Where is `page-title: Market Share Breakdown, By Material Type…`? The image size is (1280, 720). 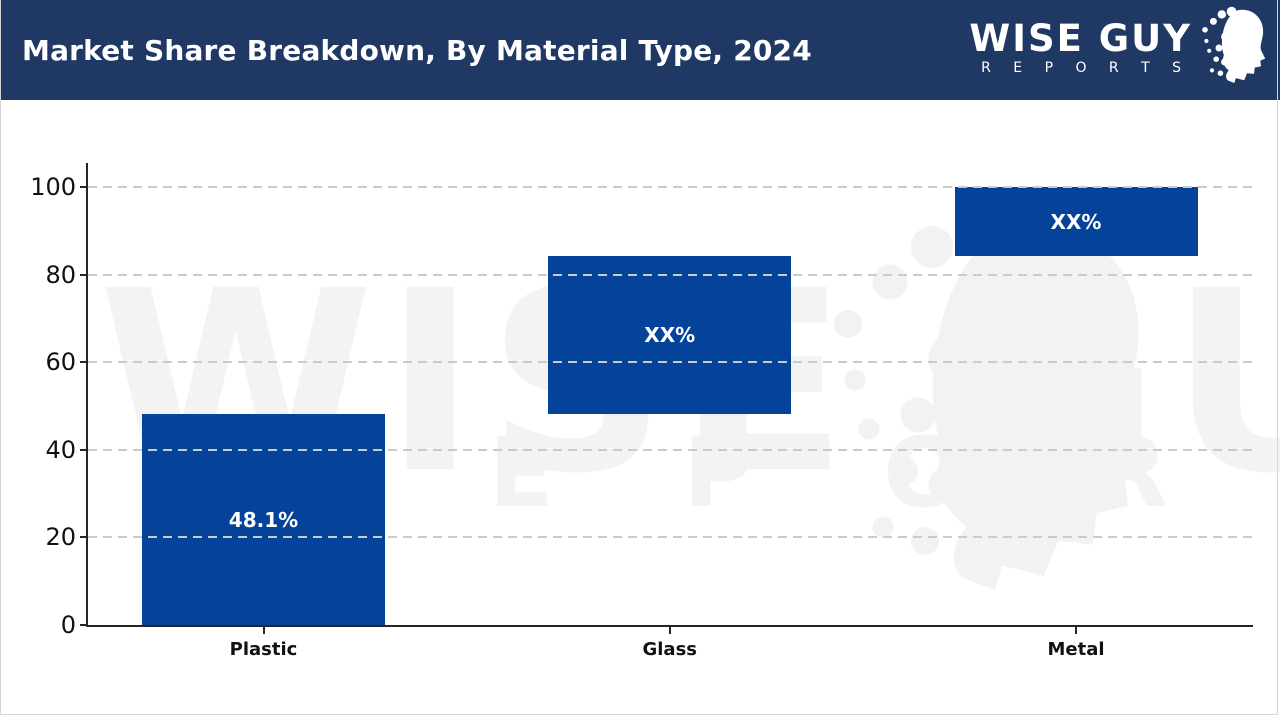 page-title: Market Share Breakdown, By Material Type… is located at coordinates (417, 50).